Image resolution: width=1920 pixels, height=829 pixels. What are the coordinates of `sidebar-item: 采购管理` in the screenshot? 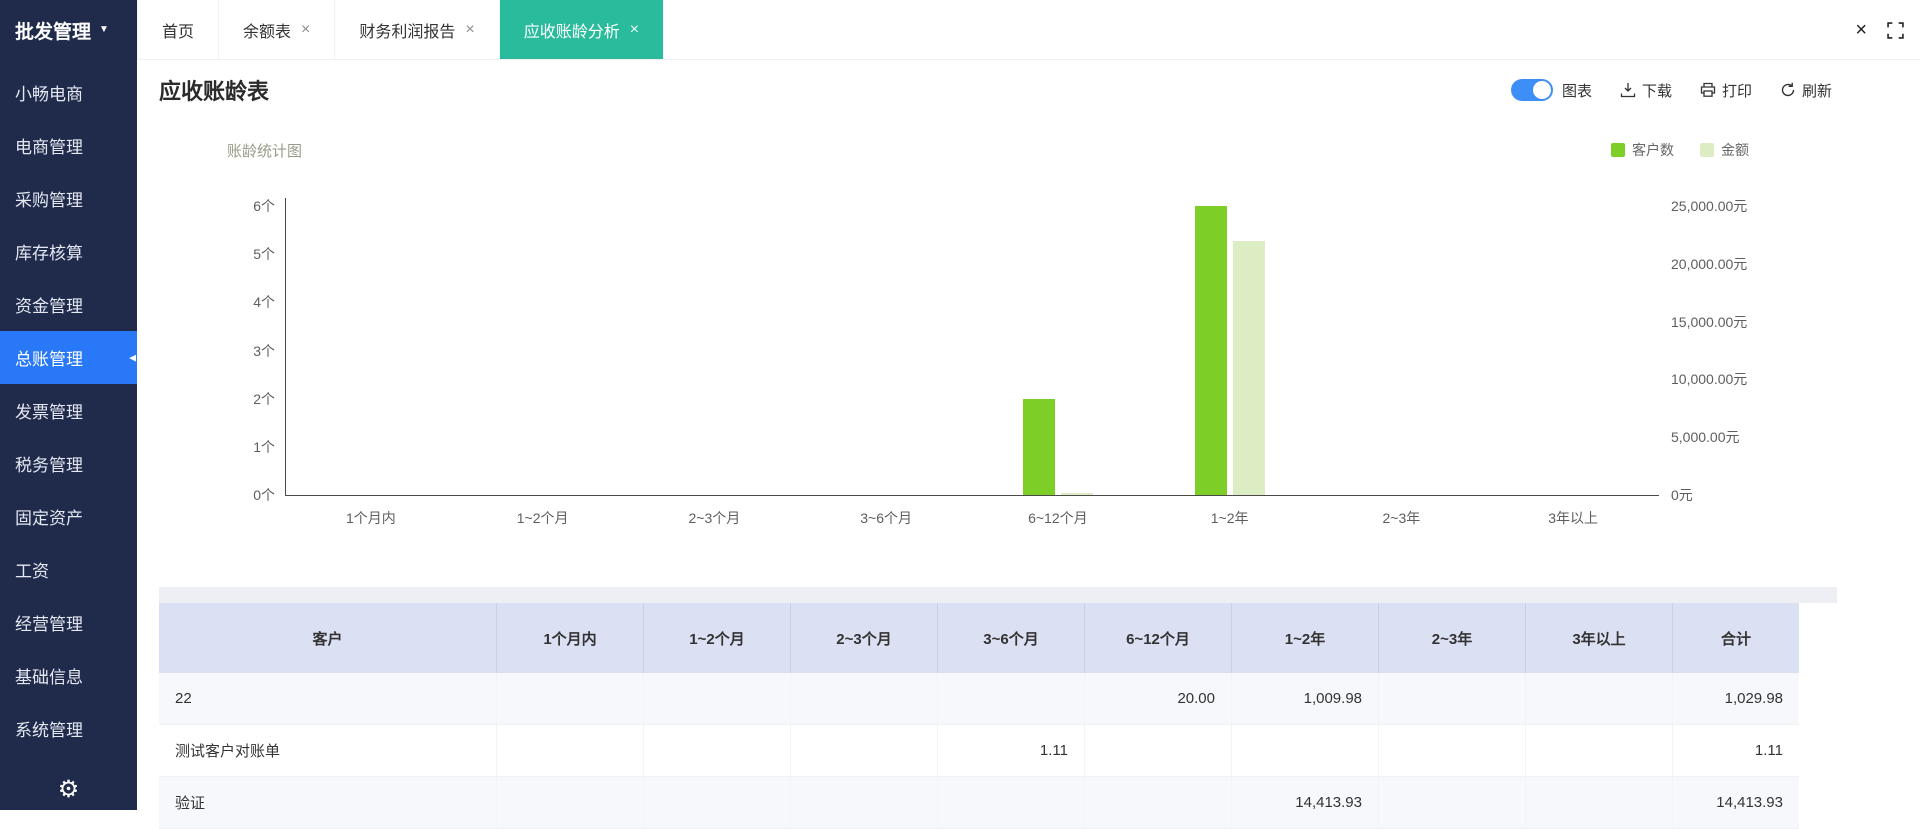 It's located at (68, 198).